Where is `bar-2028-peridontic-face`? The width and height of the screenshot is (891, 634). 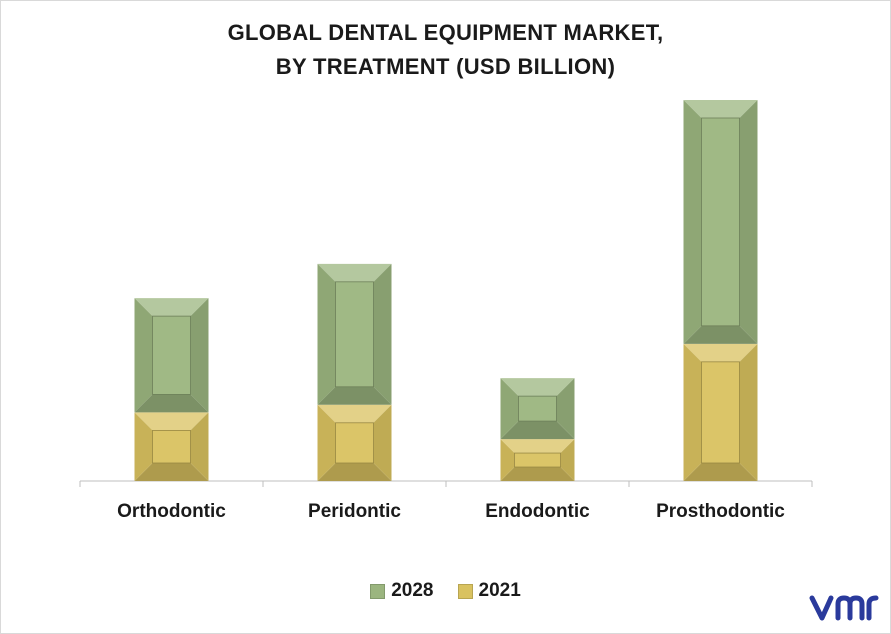
bar-2028-peridontic-face is located at coordinates (354, 334).